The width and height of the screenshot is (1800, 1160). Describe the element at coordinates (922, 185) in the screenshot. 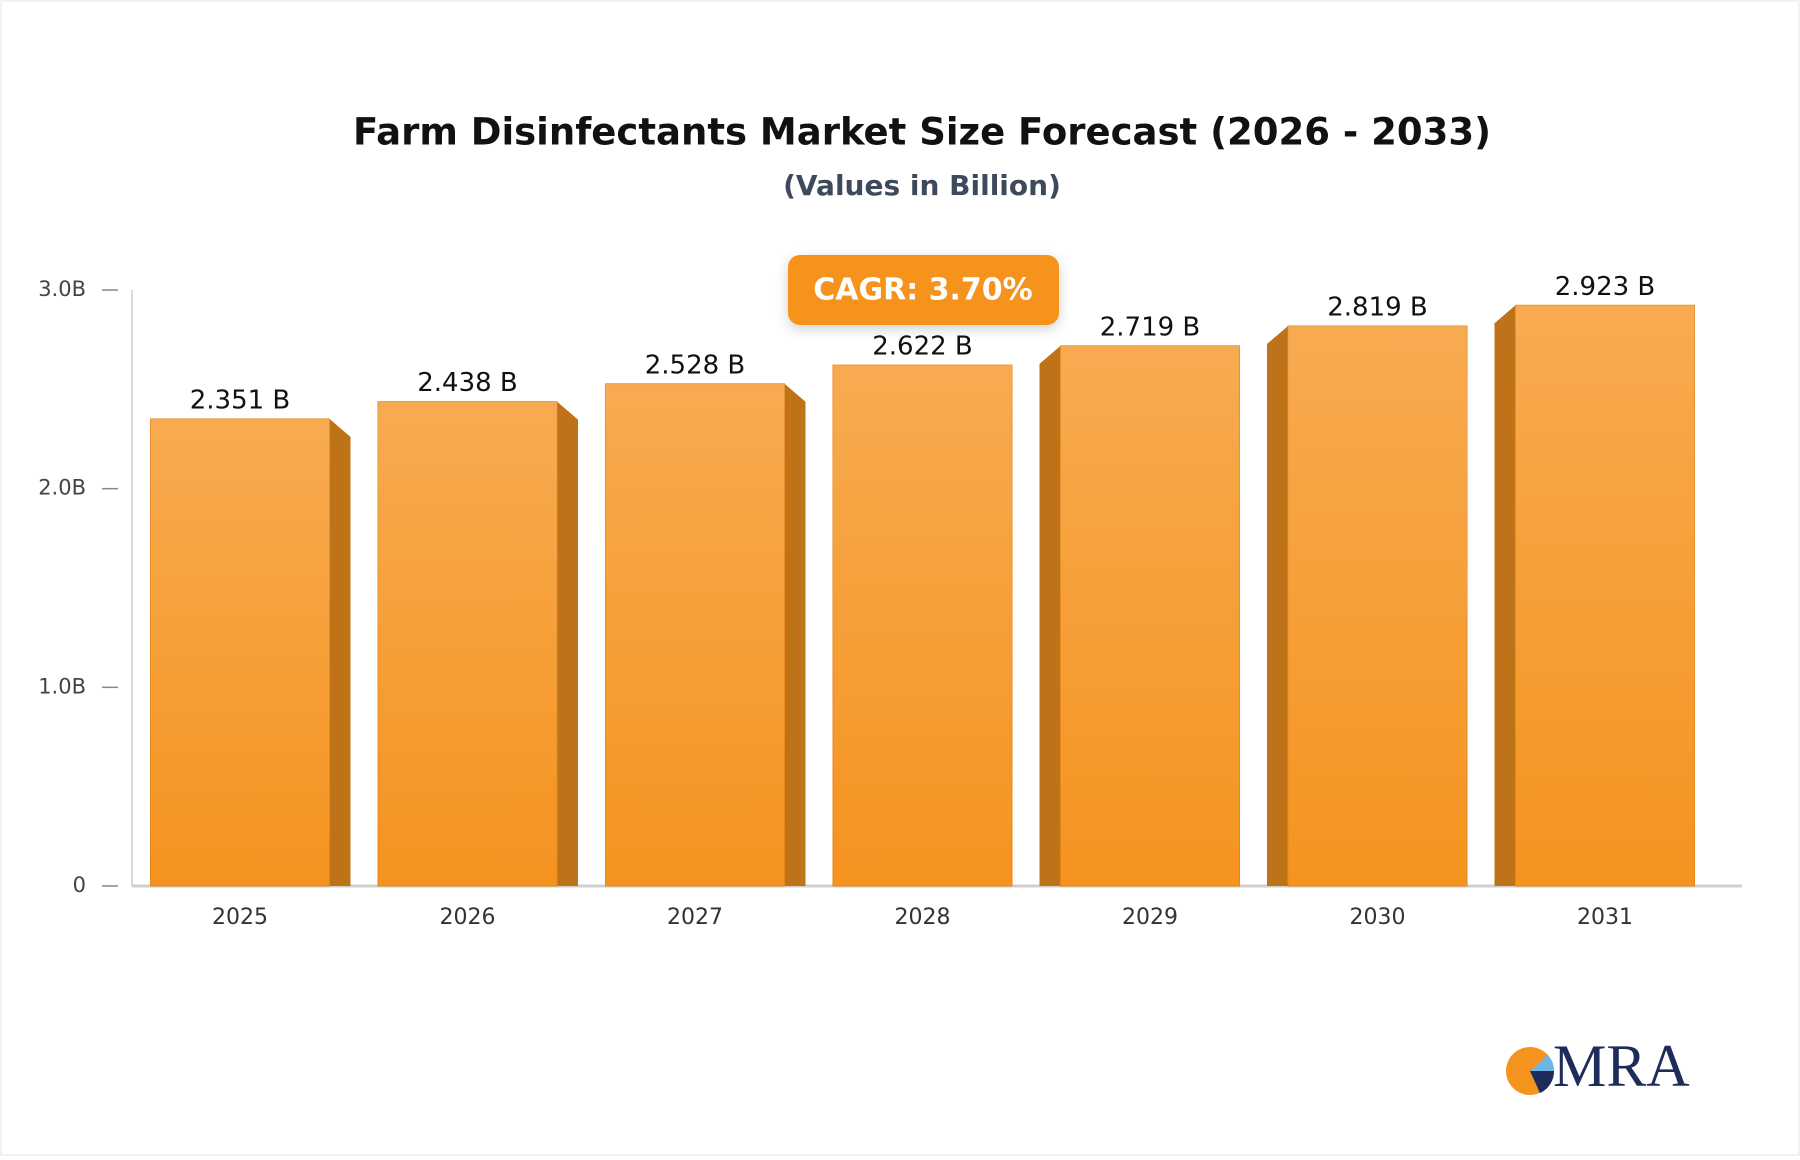

I see `chart-subtitle: (Values in Billion)` at that location.